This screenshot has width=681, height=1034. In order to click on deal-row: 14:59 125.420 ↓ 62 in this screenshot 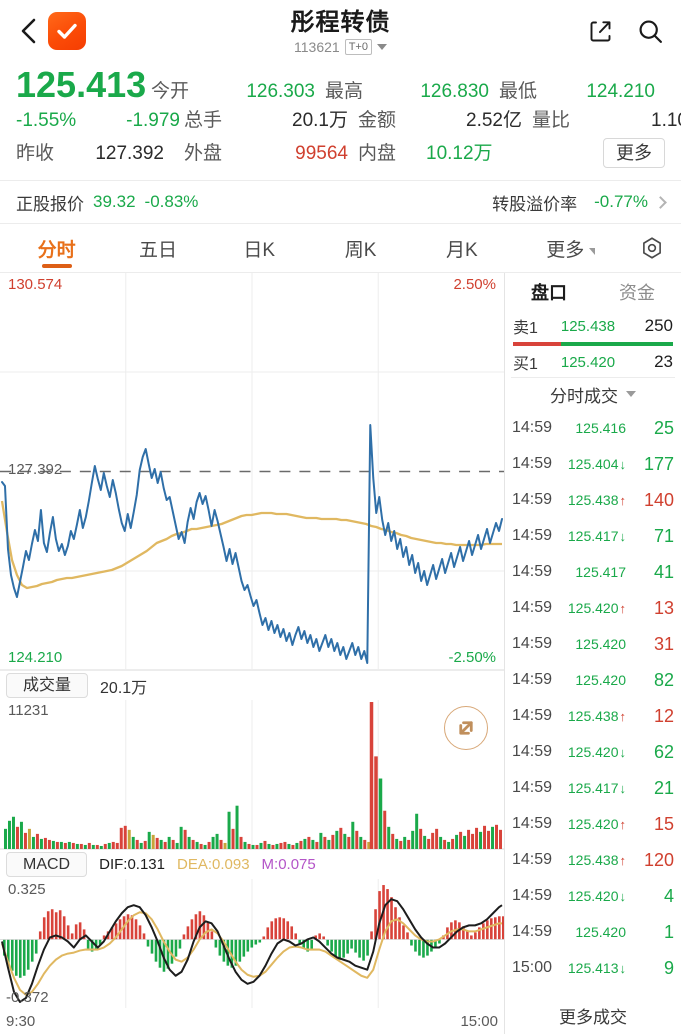, I will do `click(593, 752)`.